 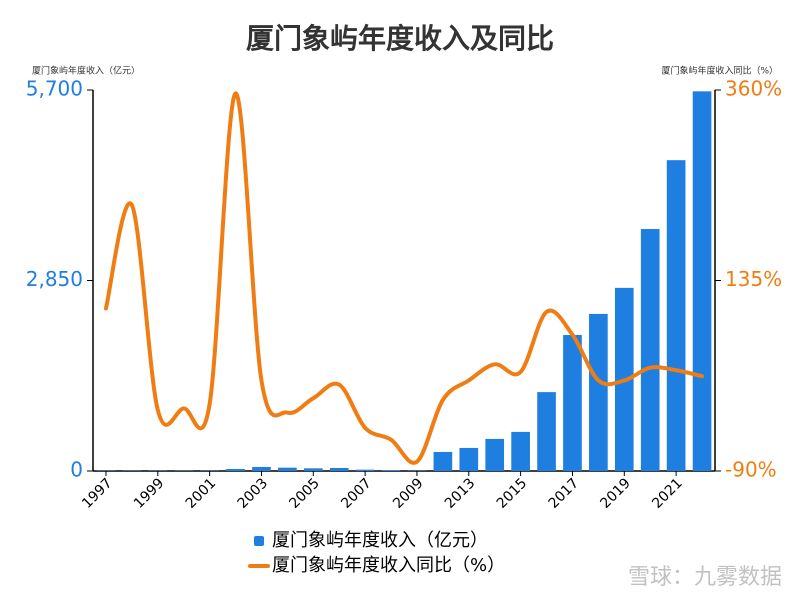 What do you see at coordinates (667, 493) in the screenshot?
I see `x-tick-label: 2021` at bounding box center [667, 493].